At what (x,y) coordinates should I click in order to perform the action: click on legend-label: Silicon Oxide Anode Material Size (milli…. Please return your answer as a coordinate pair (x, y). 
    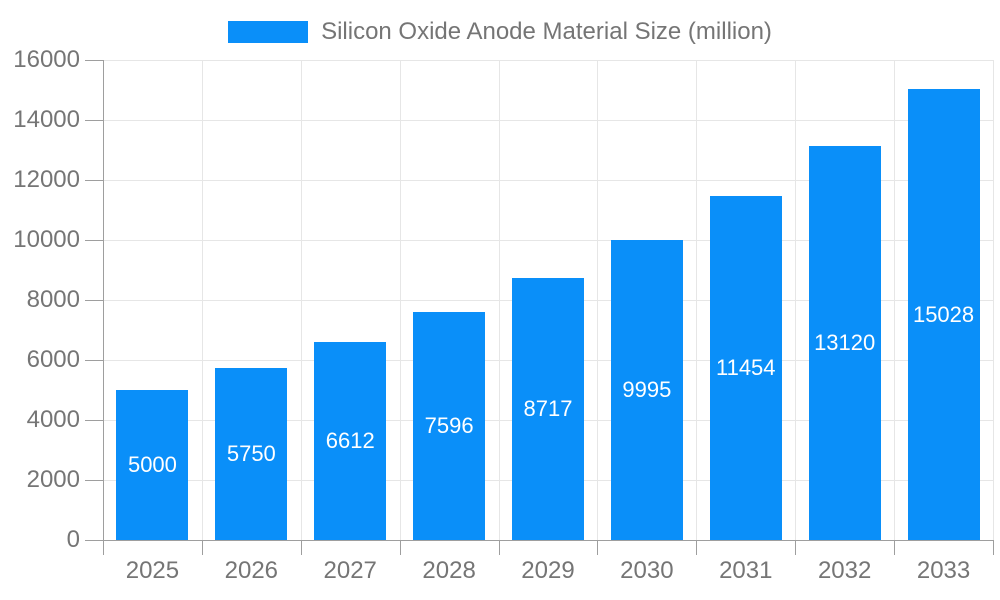
    Looking at the image, I should click on (546, 31).